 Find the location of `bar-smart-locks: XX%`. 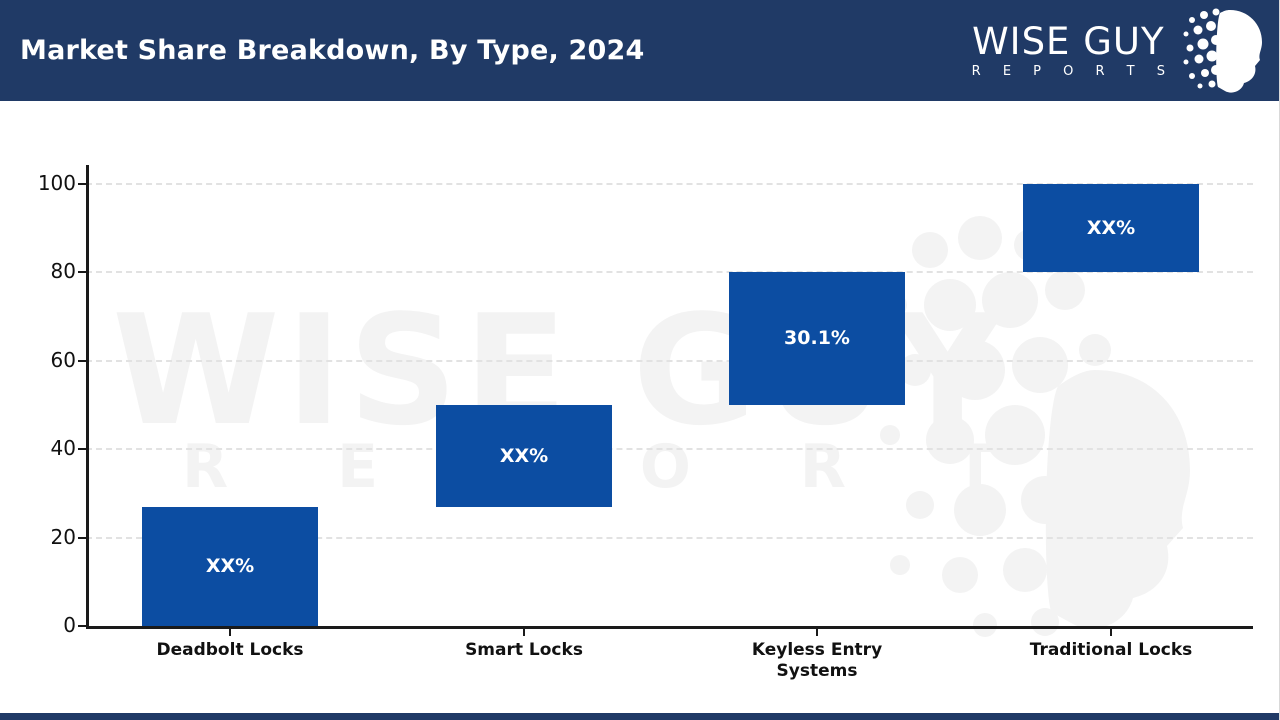

bar-smart-locks: XX% is located at coordinates (524, 455).